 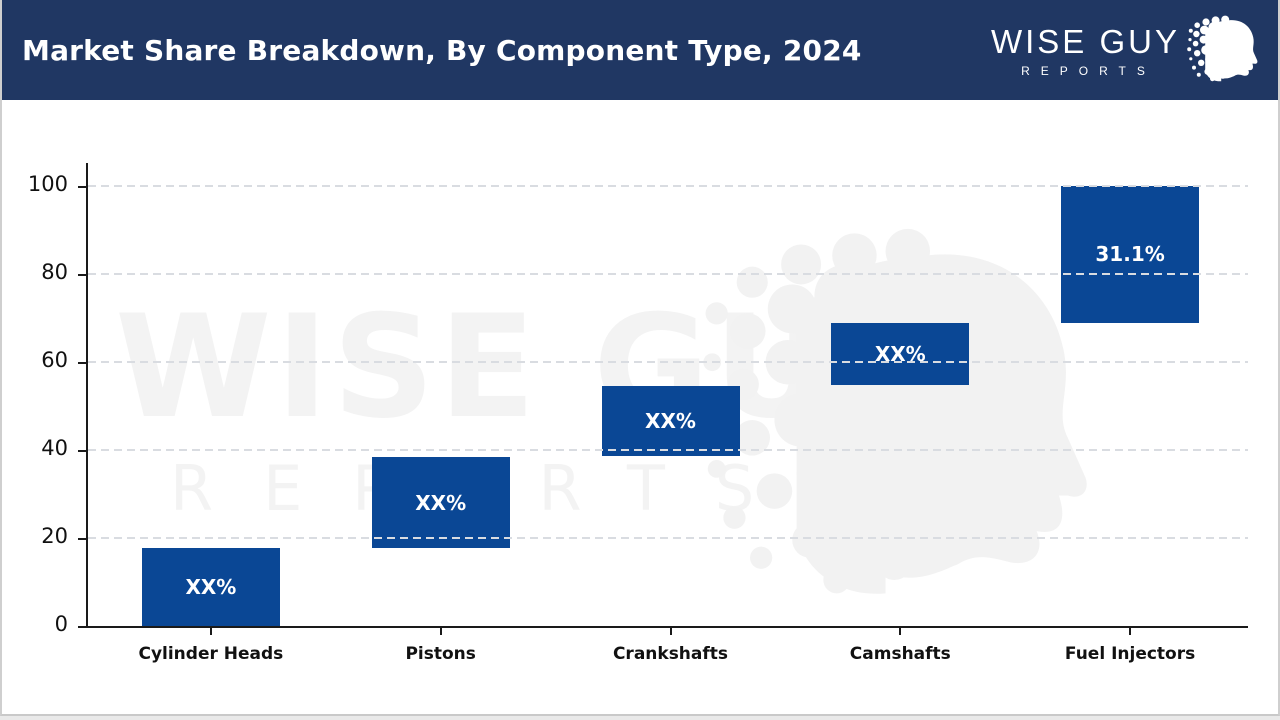 I want to click on y-tick-label: 20, so click(x=54, y=536).